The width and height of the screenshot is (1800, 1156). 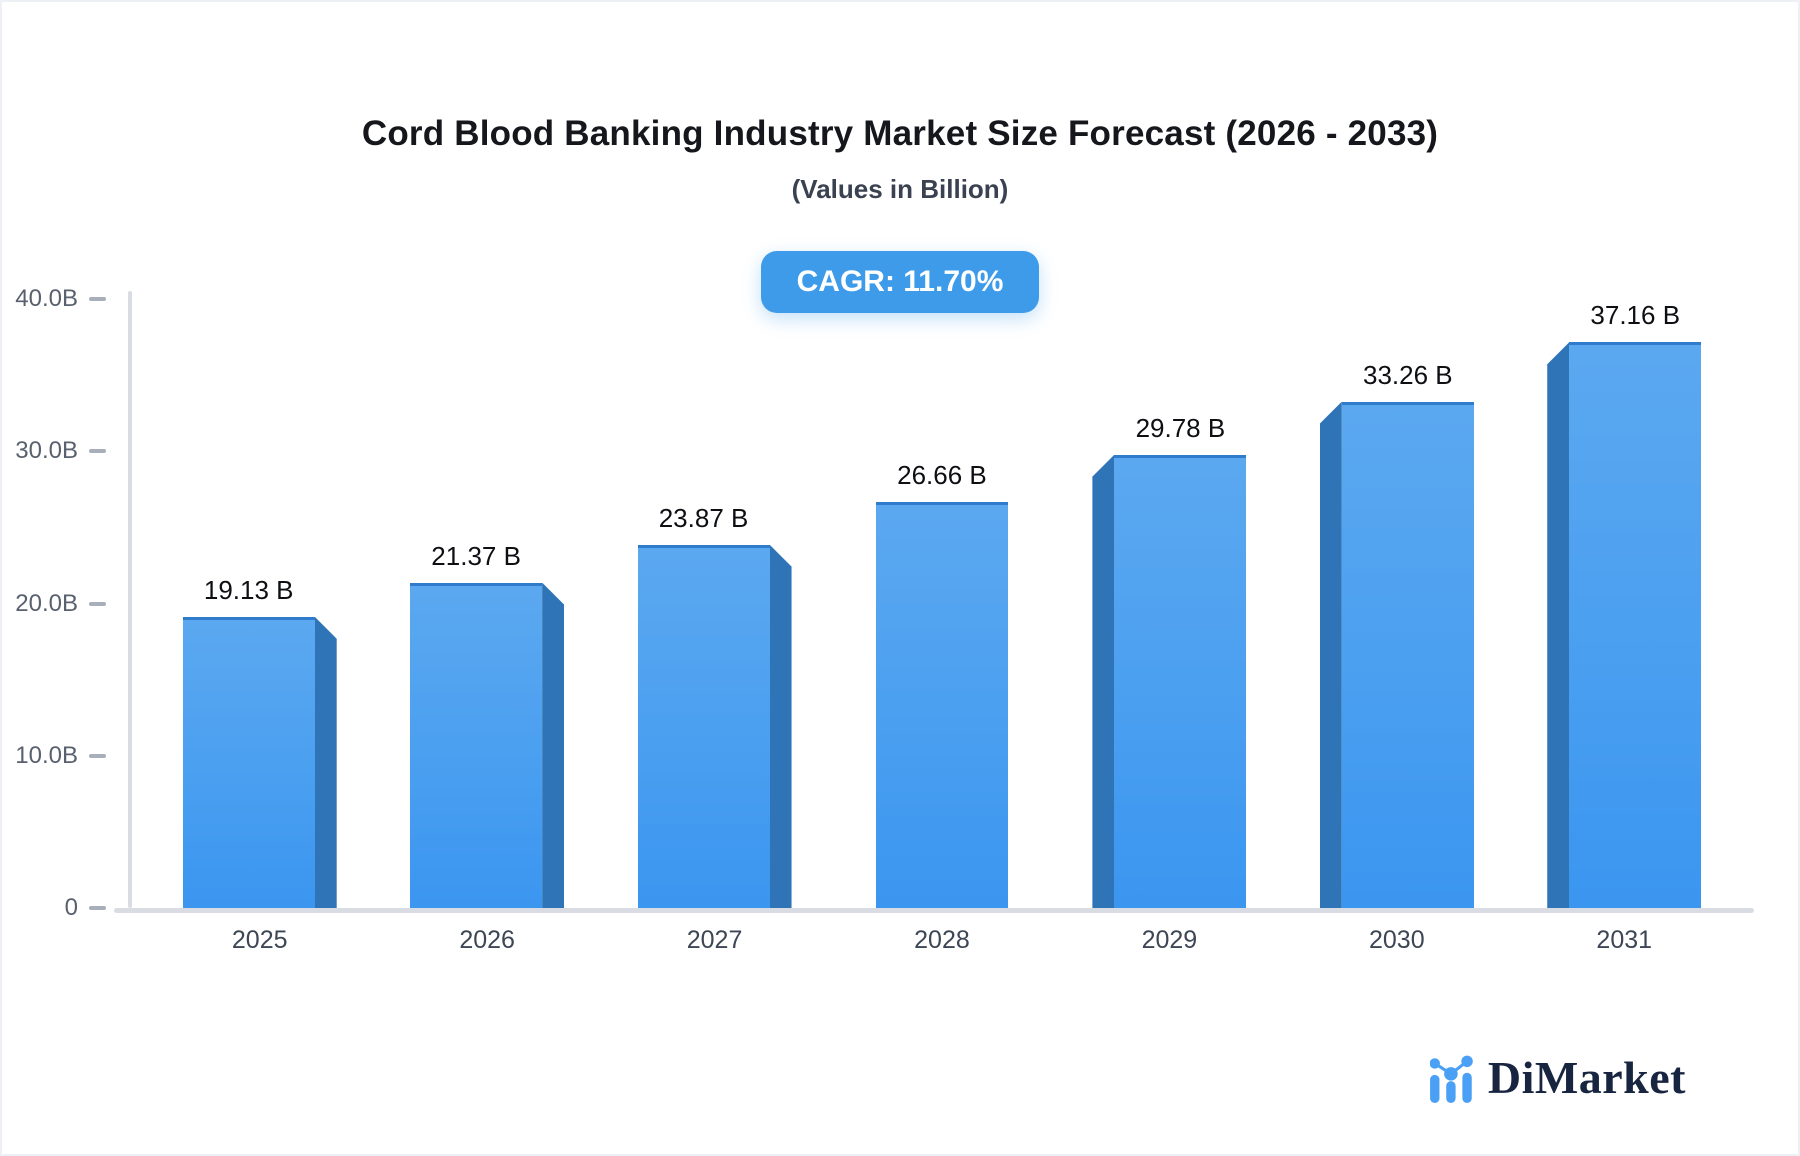 I want to click on x-axis-label: 2027, so click(x=714, y=940).